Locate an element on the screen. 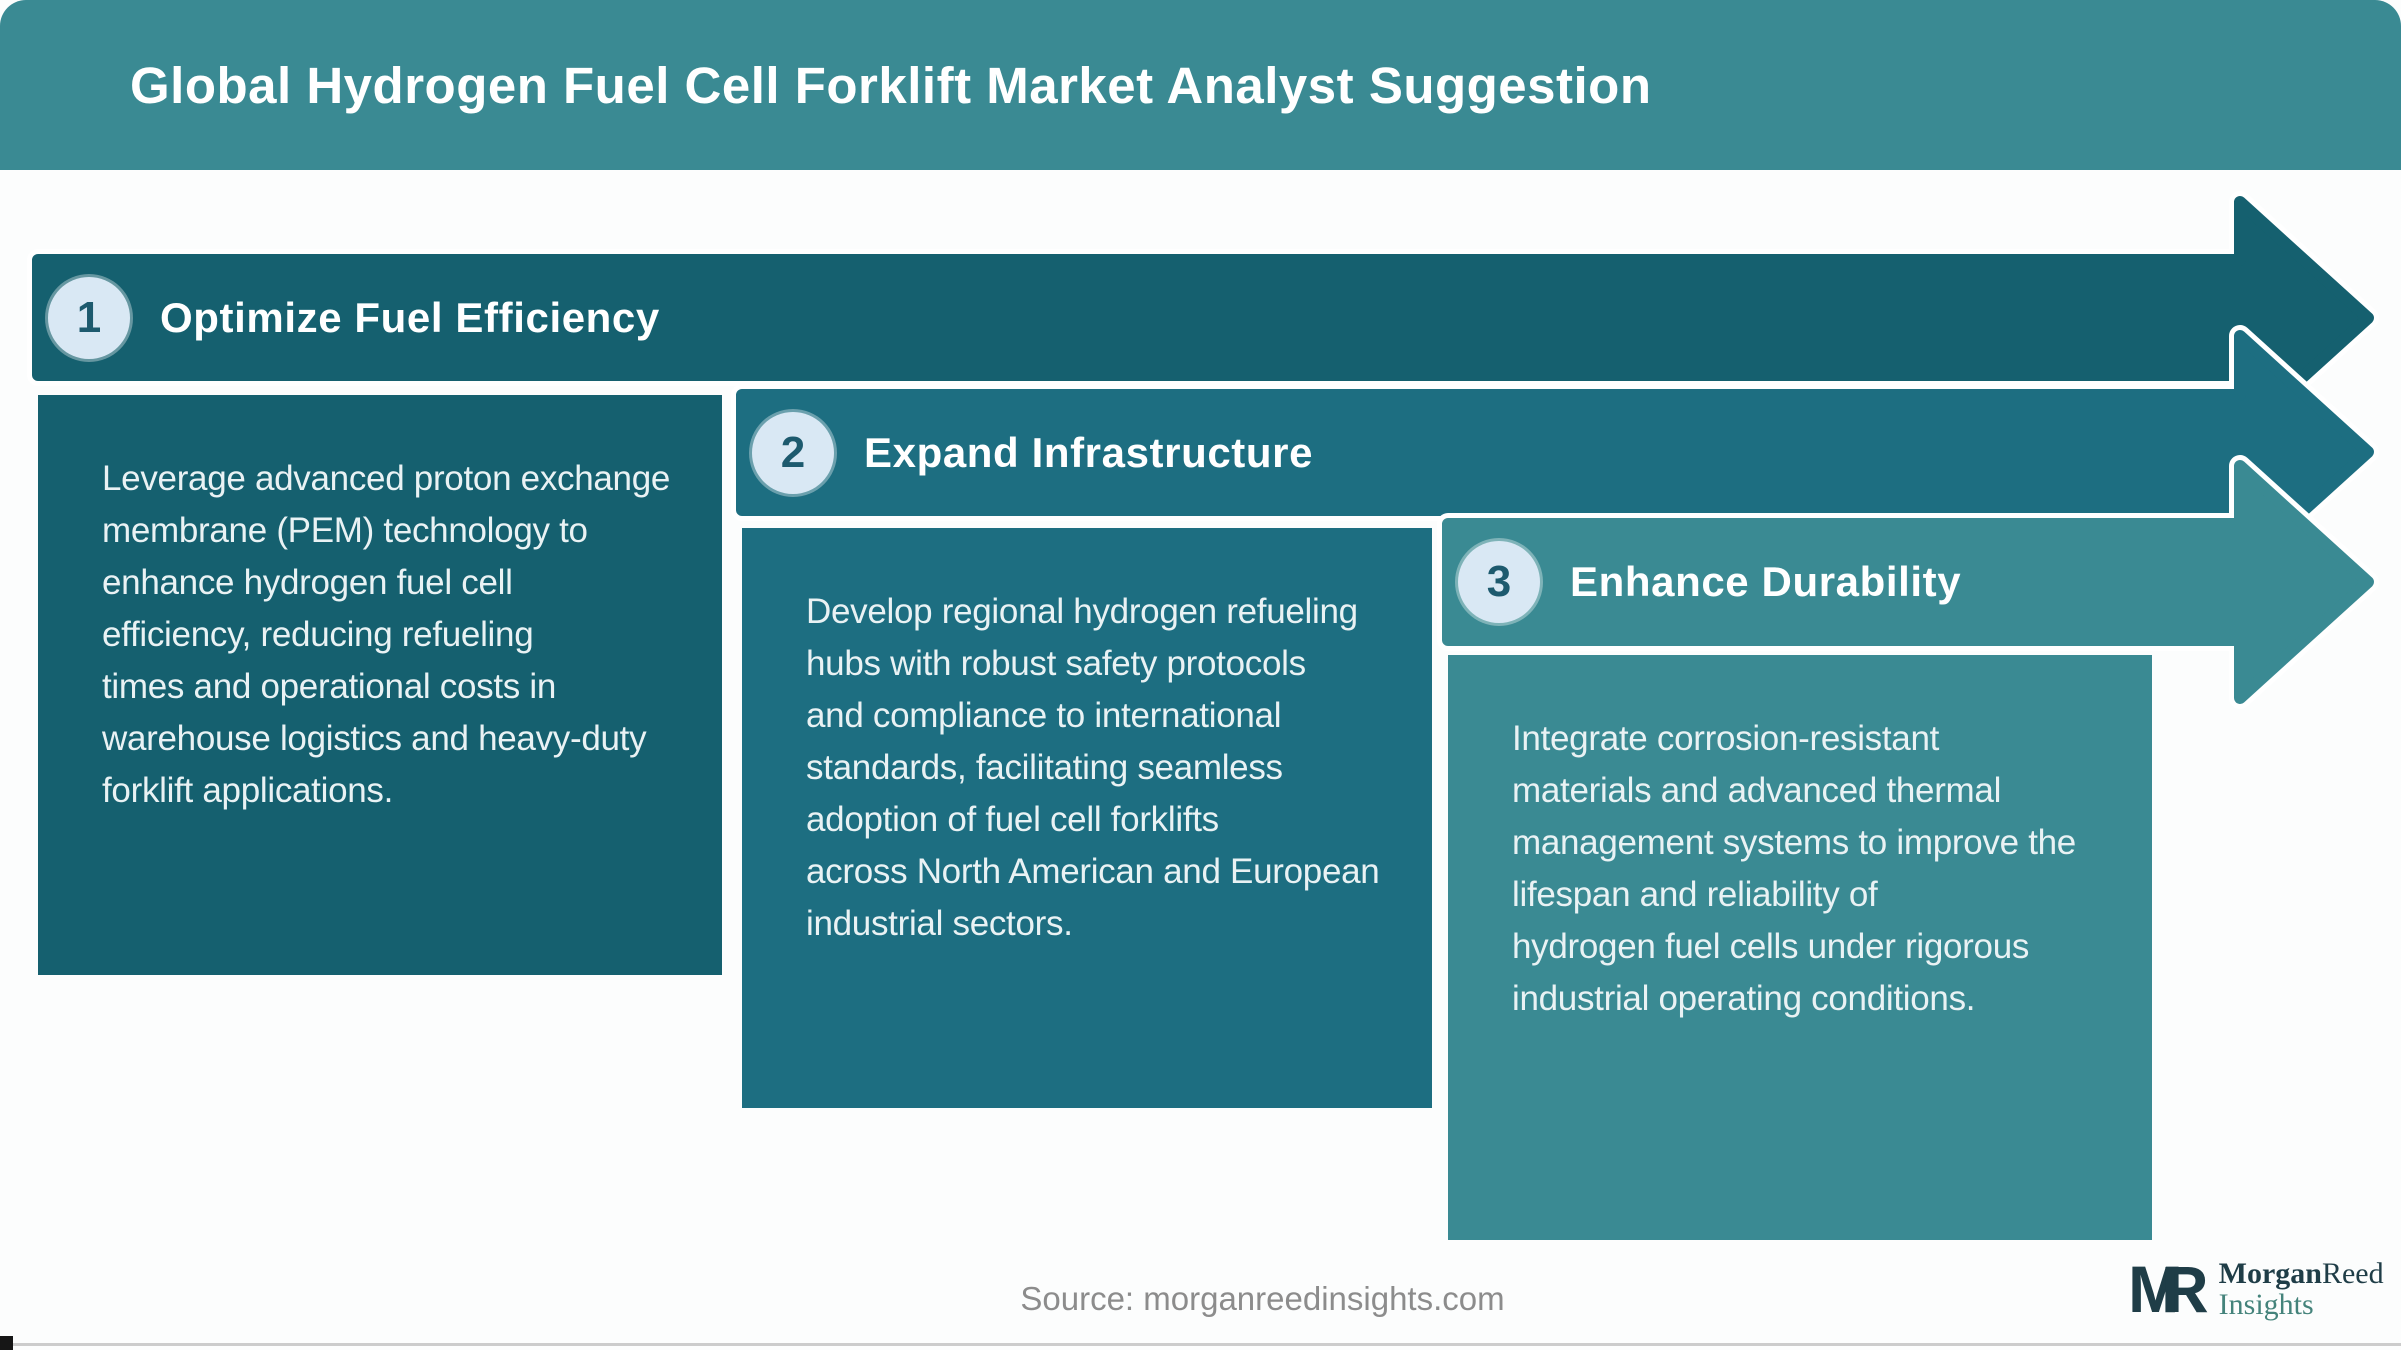 This screenshot has height=1350, width=2401. step-3-banner-content: 3 Enhance Durability is located at coordinates (1840, 581).